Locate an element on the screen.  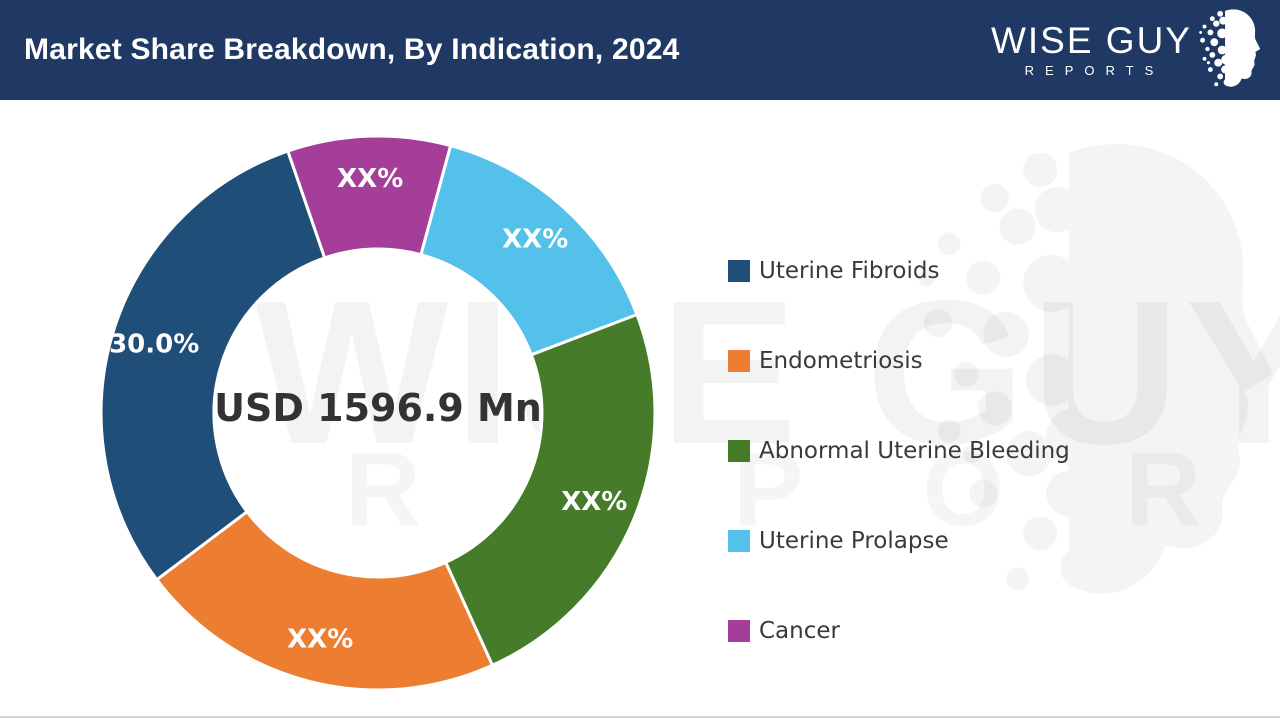
slice-label-endometriosis: XX% is located at coordinates (320, 640).